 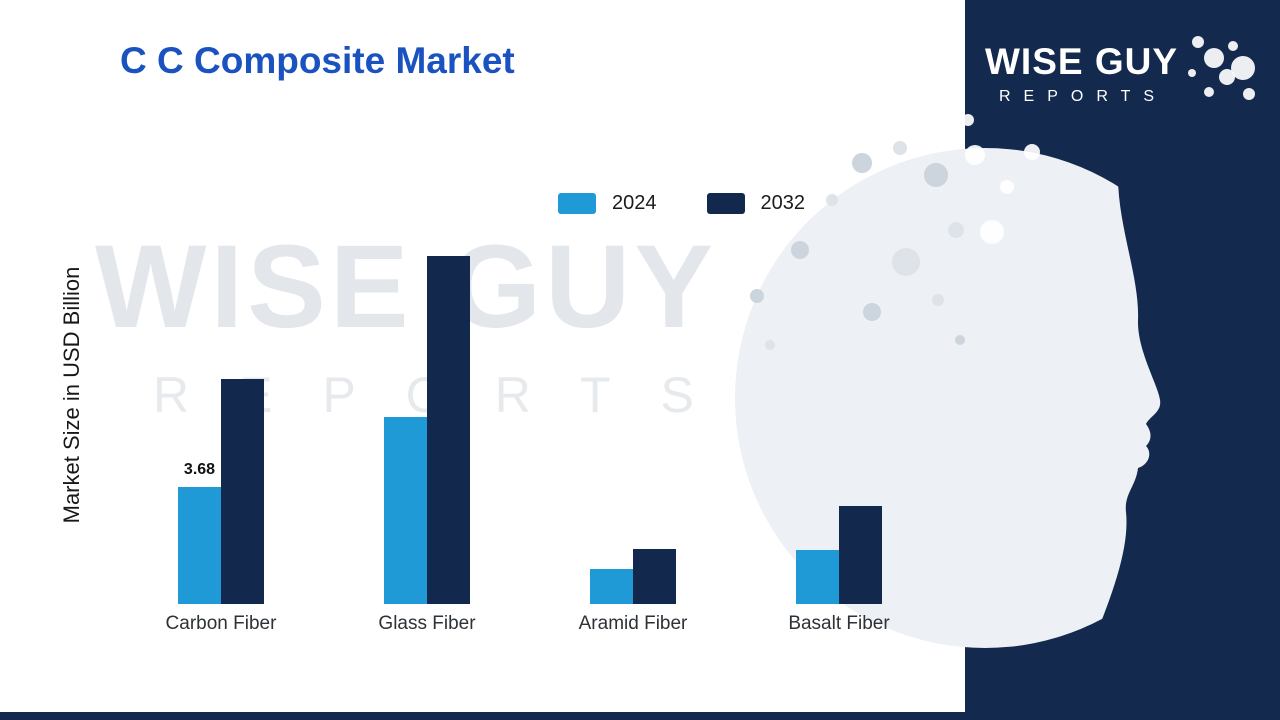 I want to click on bars-aramid-fiber, so click(x=633, y=414).